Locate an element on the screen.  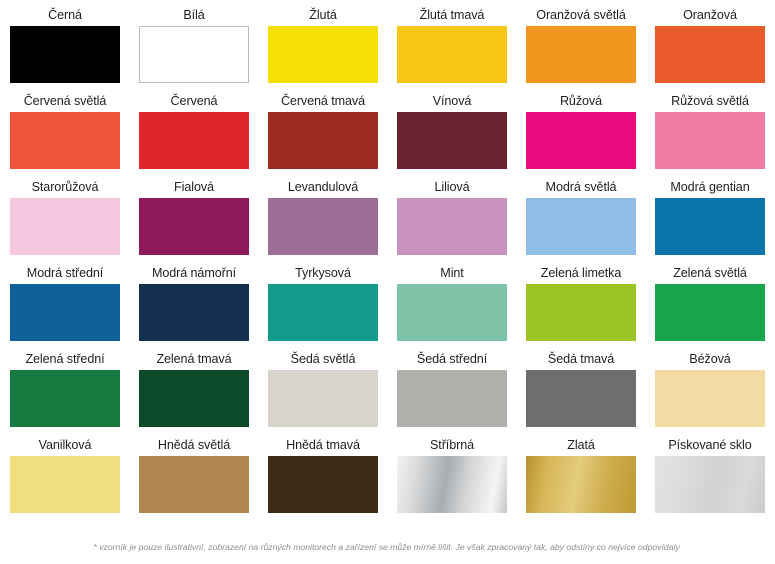
swatch-label: Liliová is located at coordinates (452, 187).